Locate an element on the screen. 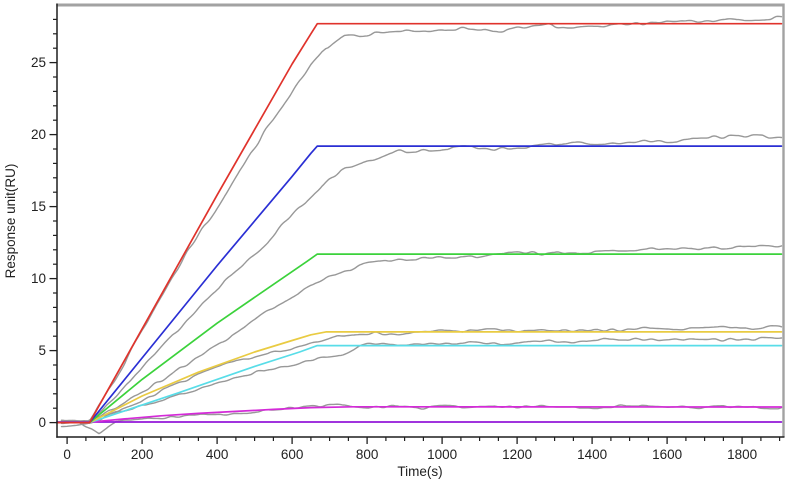 The width and height of the screenshot is (812, 488). y-tick-label: 15 is located at coordinates (38, 206).